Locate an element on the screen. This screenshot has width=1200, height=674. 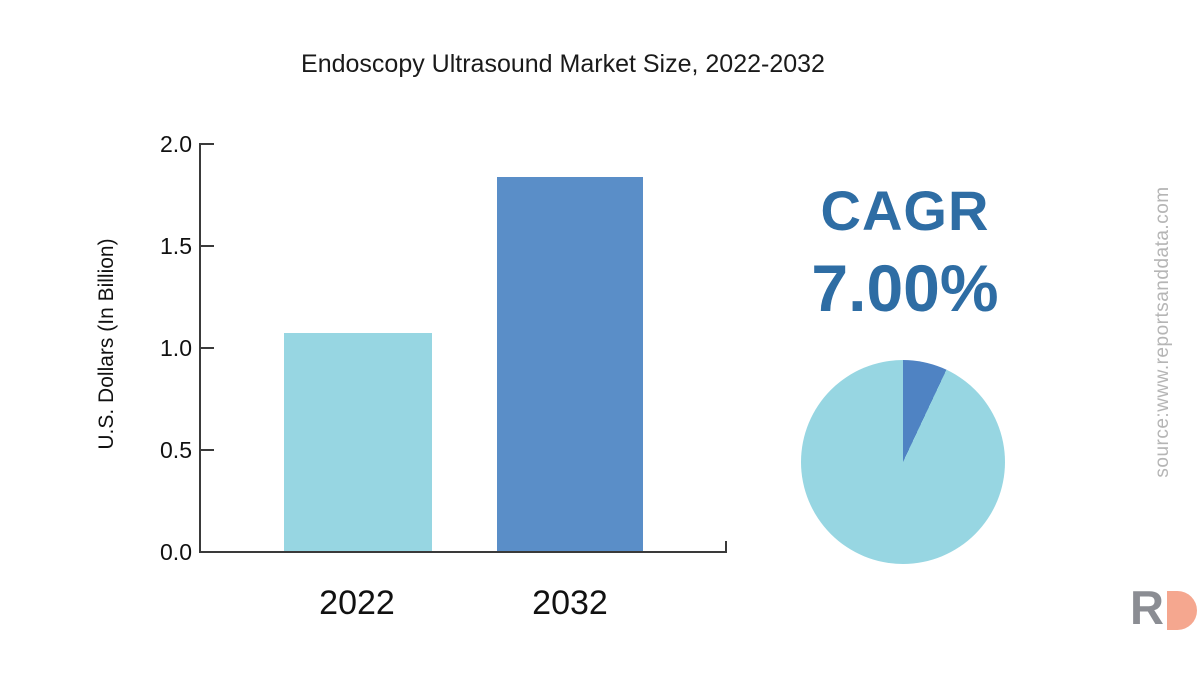
y-tick-label-1.5: 1.5 is located at coordinates (176, 246).